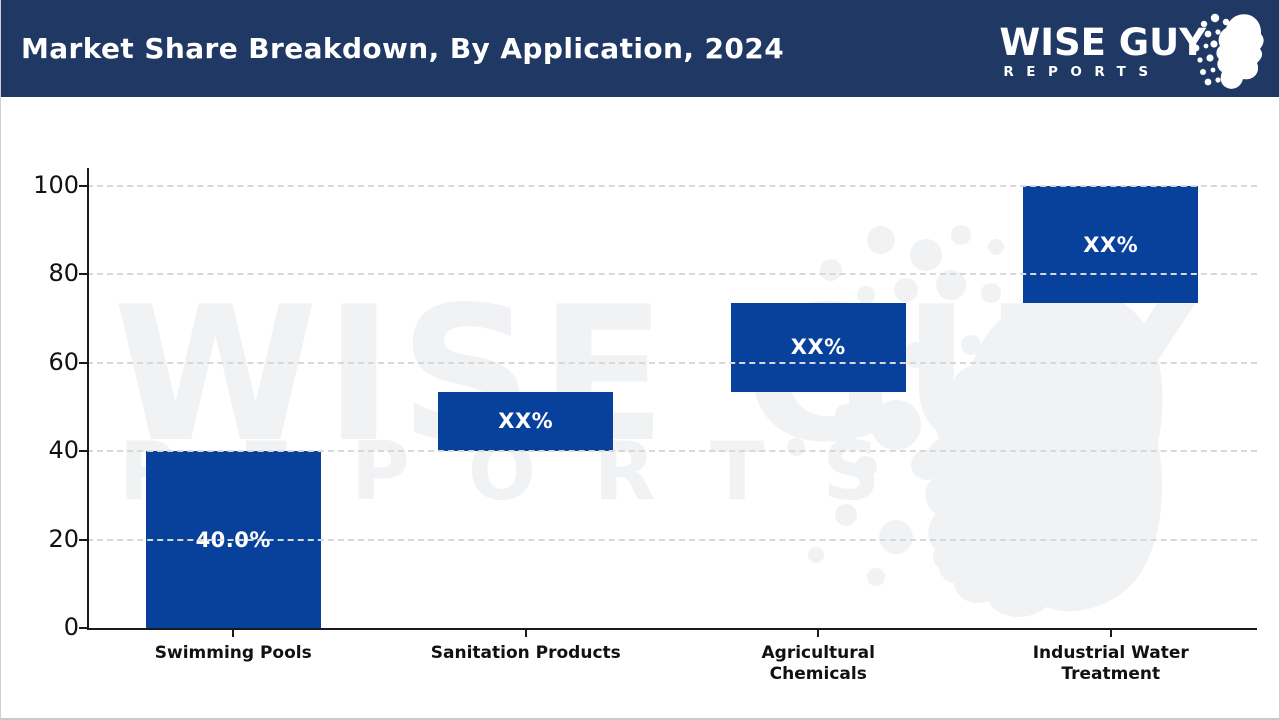 The width and height of the screenshot is (1280, 720). Describe the element at coordinates (56, 185) in the screenshot. I see `y-axis-tick-label: 100` at that location.